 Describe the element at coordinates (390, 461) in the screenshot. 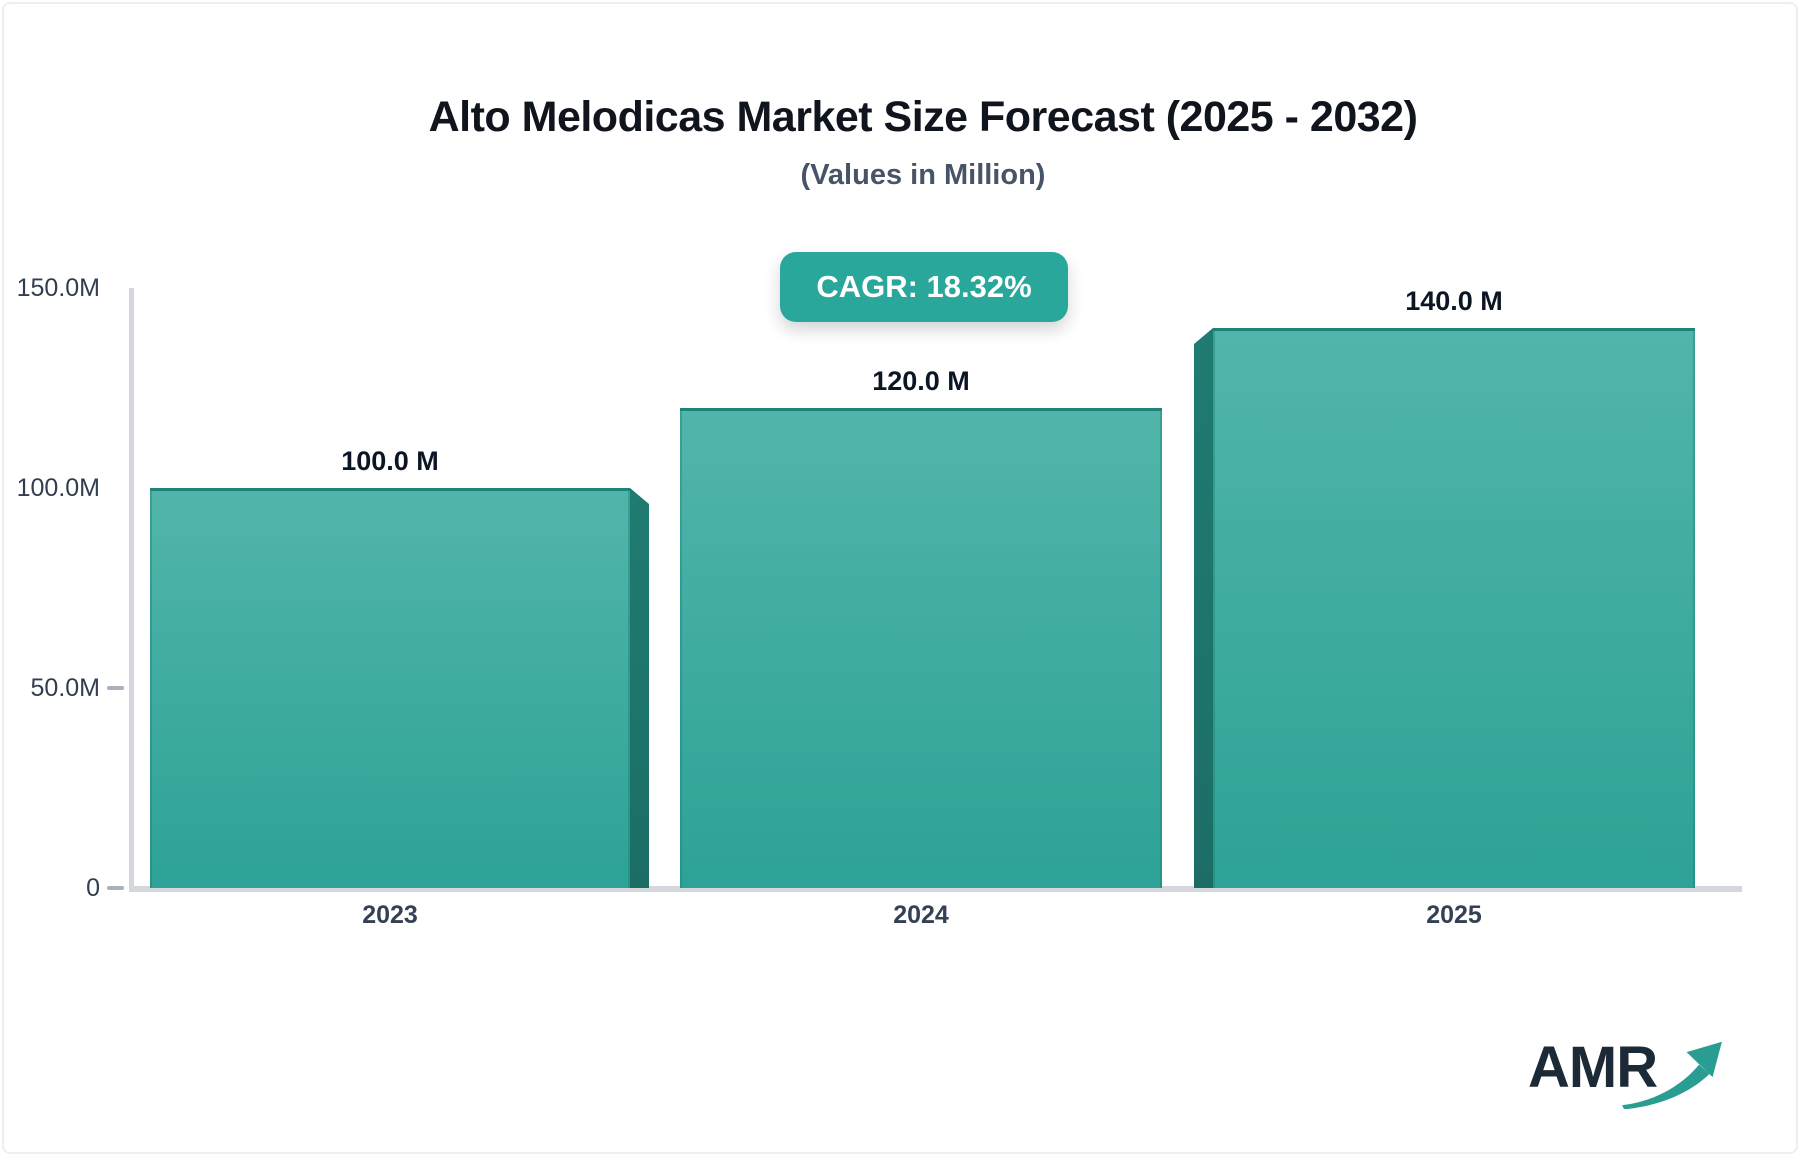

I see `bar-value-label-2023: 100.0 M` at that location.